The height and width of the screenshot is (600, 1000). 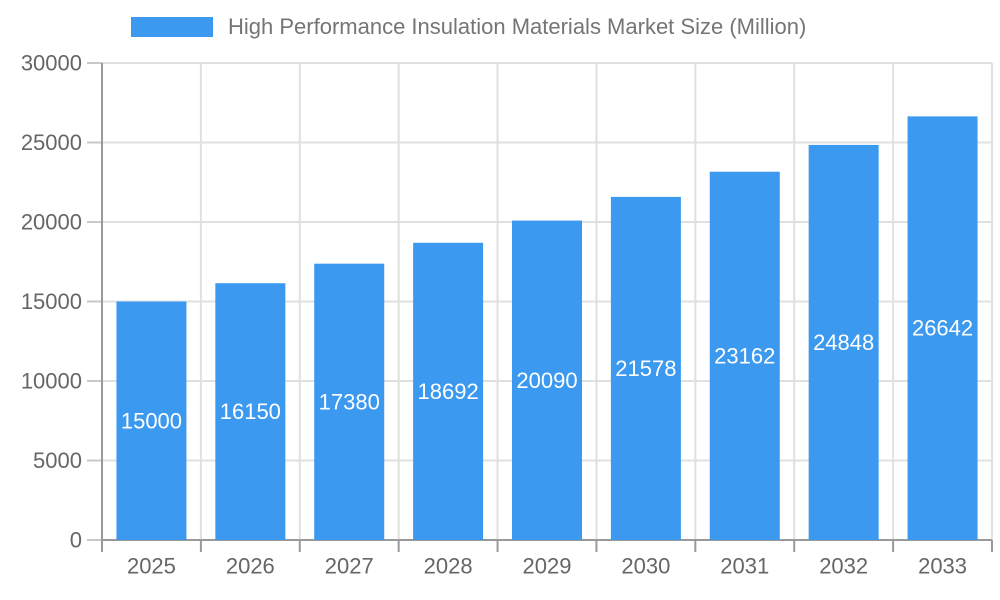 What do you see at coordinates (448, 566) in the screenshot?
I see `x-axis-label-2028: 2028` at bounding box center [448, 566].